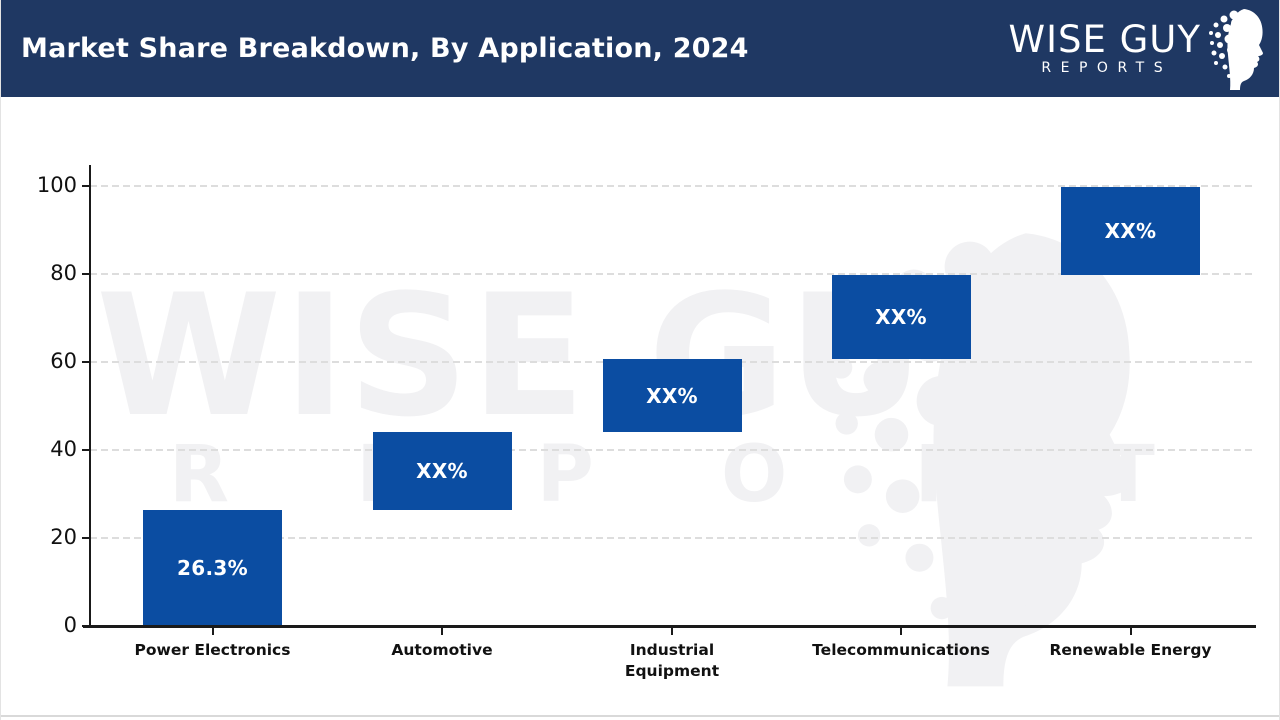 Image resolution: width=1280 pixels, height=720 pixels. What do you see at coordinates (640, 716) in the screenshot?
I see `footer-divider` at bounding box center [640, 716].